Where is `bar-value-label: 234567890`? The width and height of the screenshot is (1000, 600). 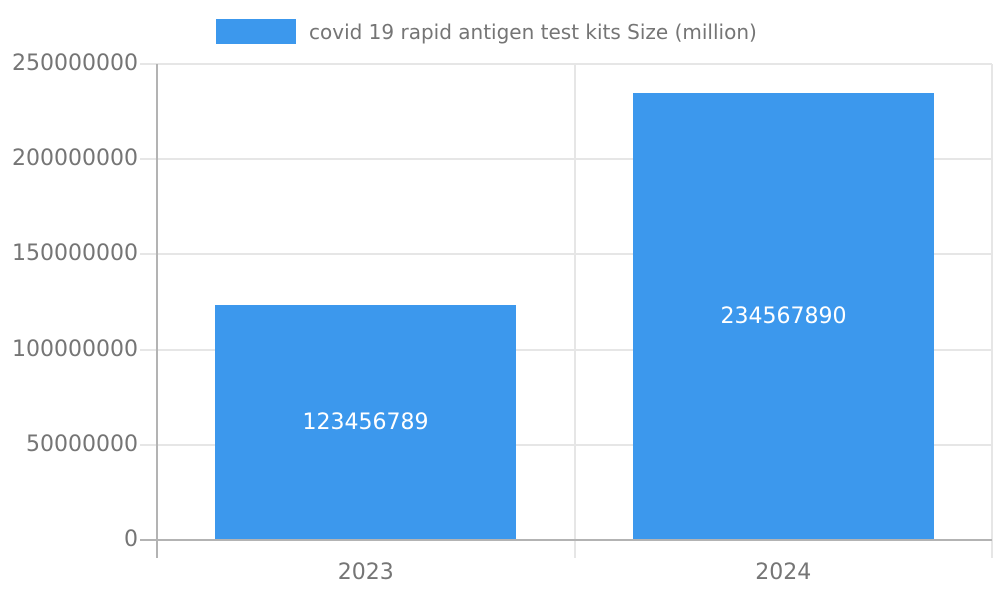 bar-value-label: 234567890 is located at coordinates (783, 316).